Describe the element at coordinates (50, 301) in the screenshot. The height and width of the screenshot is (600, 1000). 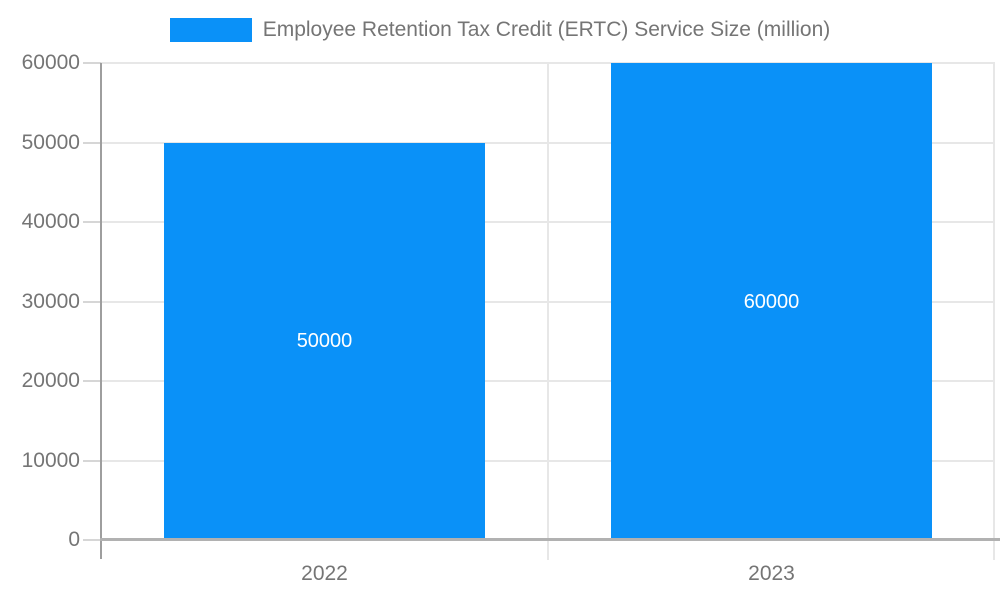
I see `y-axis-label: 30000` at that location.